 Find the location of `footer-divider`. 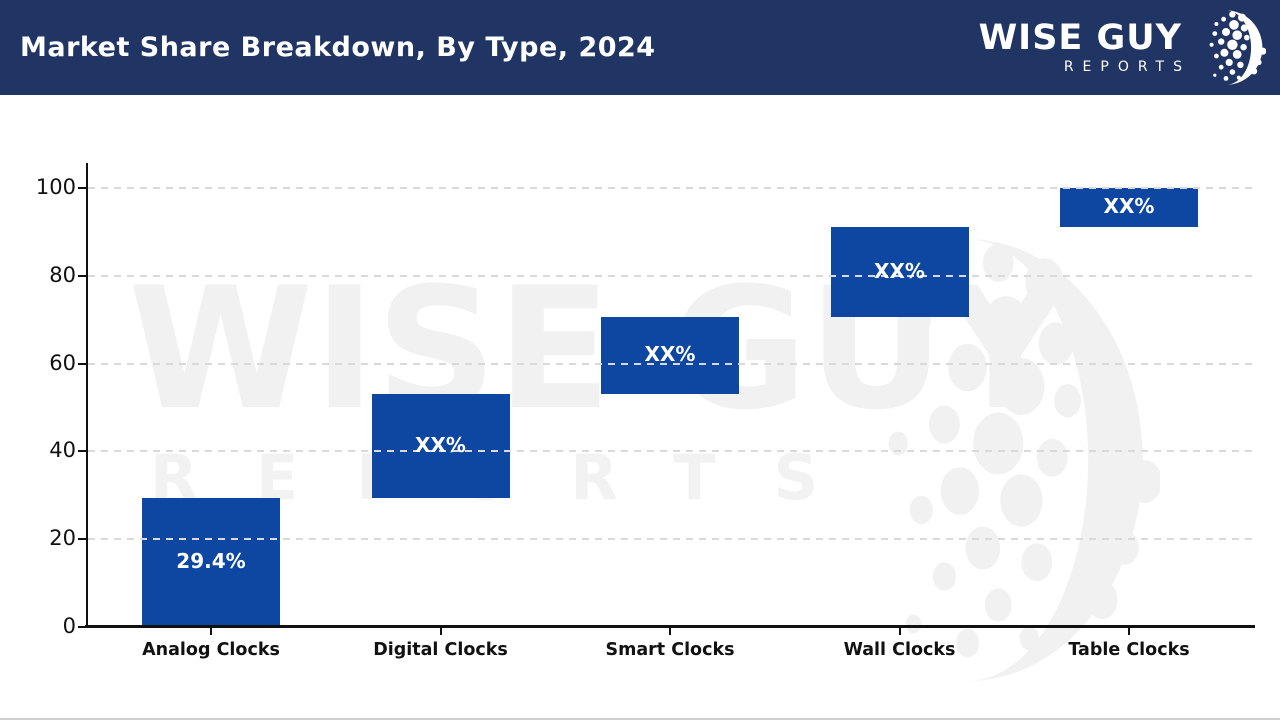

footer-divider is located at coordinates (640, 719).